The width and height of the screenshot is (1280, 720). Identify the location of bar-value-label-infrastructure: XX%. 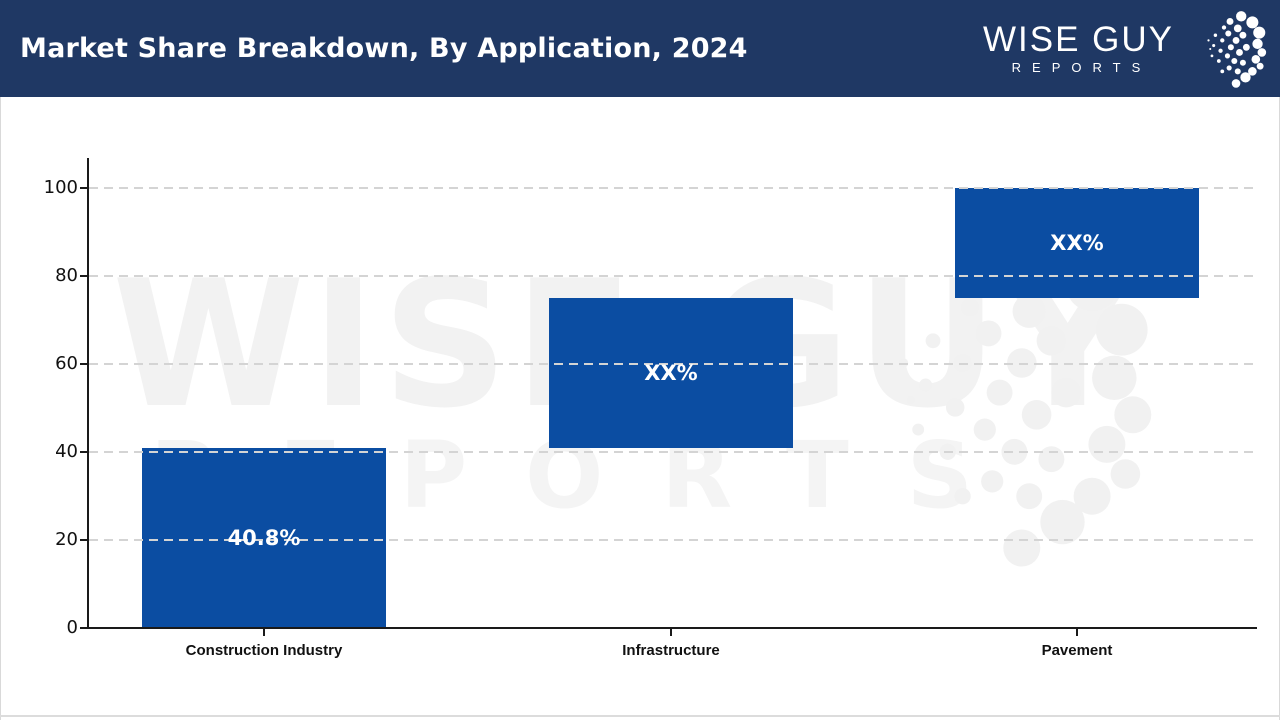
(671, 373).